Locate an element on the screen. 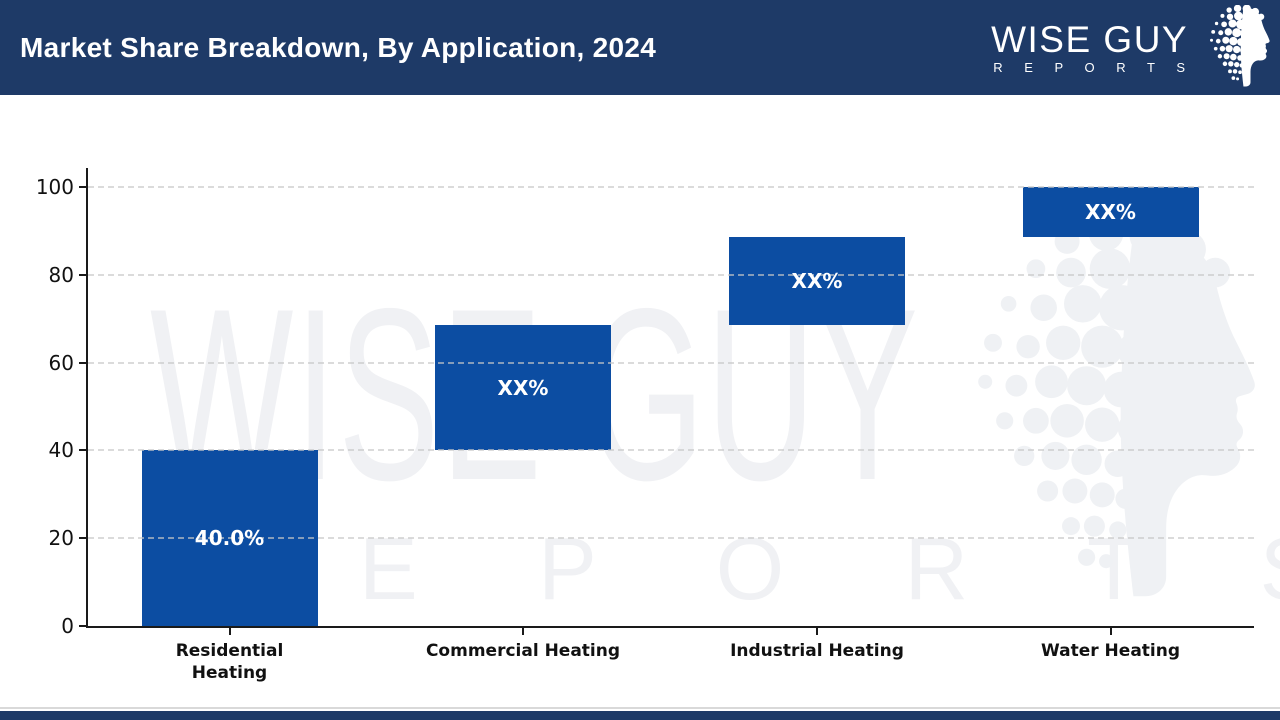 Image resolution: width=1280 pixels, height=720 pixels. wiseguy-logo: WISE GUY R E P O R T S is located at coordinates (1129, 47).